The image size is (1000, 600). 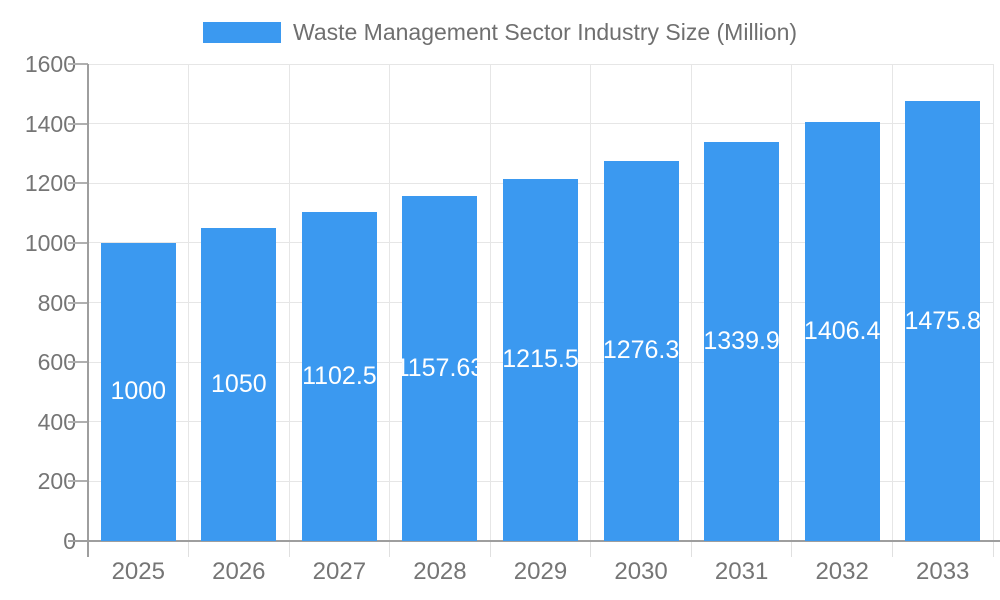 What do you see at coordinates (239, 571) in the screenshot?
I see `x-tick-label: 2026` at bounding box center [239, 571].